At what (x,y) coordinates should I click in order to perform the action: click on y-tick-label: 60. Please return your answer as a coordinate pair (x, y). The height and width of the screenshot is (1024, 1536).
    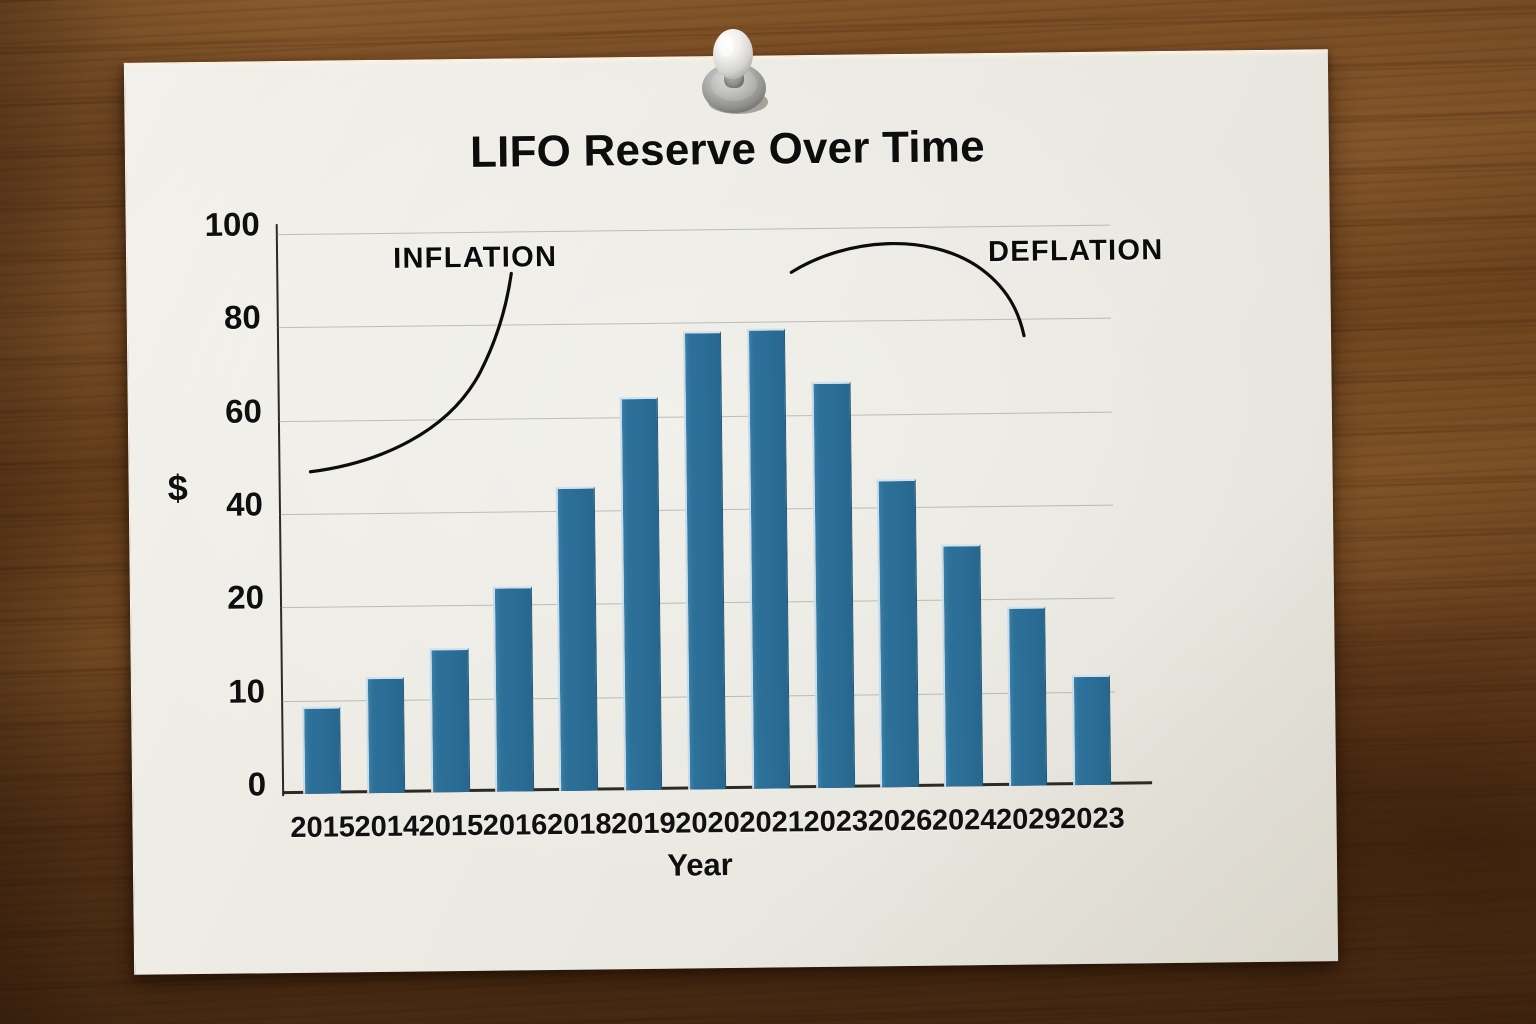
    Looking at the image, I should click on (243, 410).